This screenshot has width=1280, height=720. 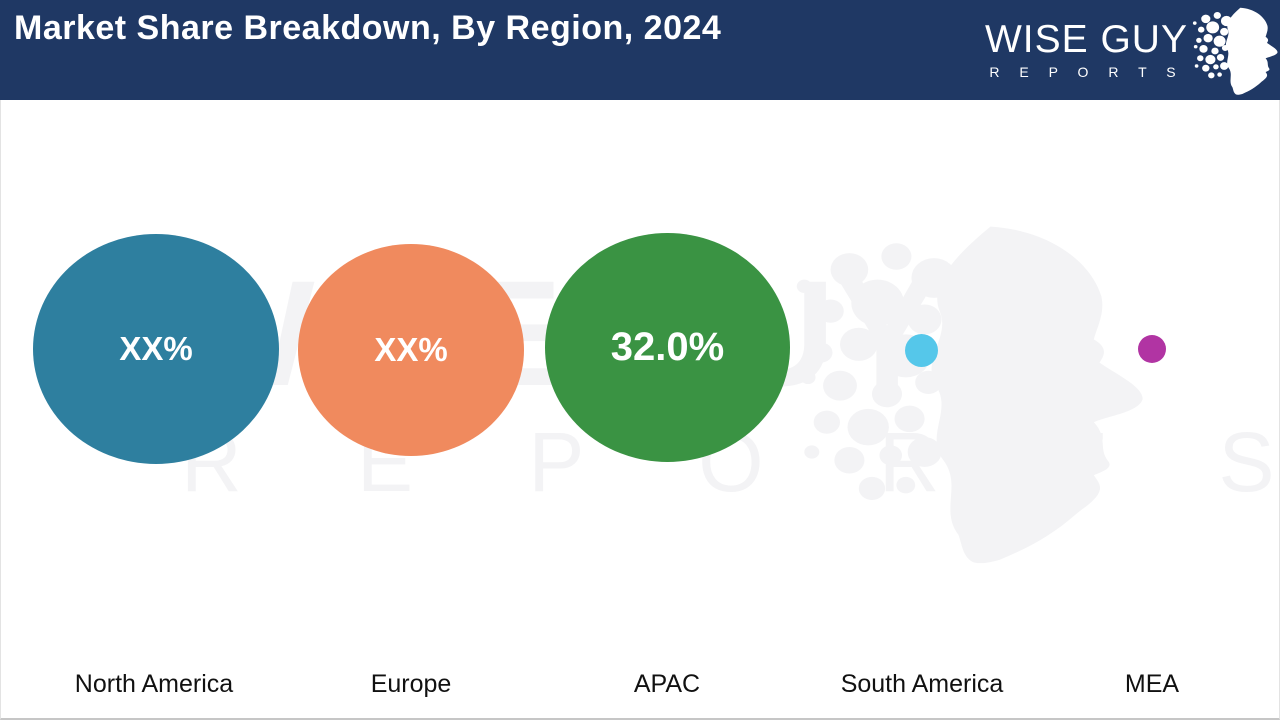 I want to click on watermark-head-icon, so click(x=981, y=394).